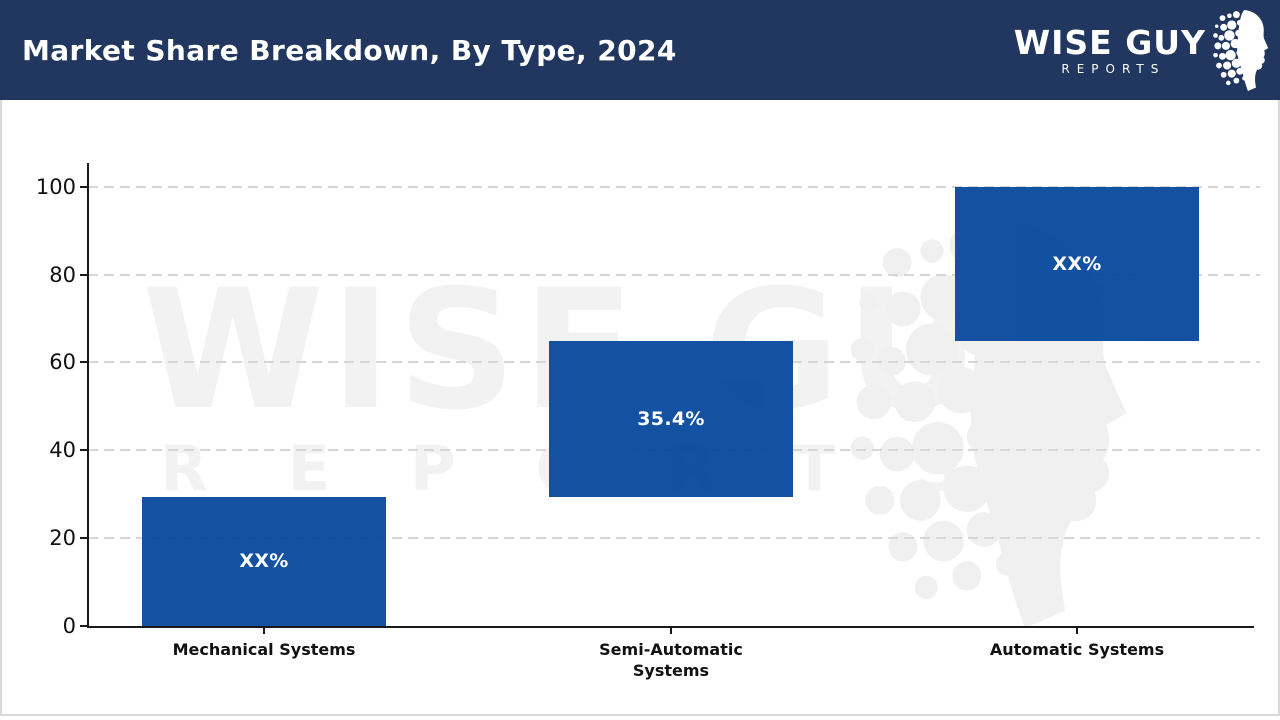 The image size is (1280, 720). Describe the element at coordinates (1077, 649) in the screenshot. I see `x-category-label-automatic-systems: Automatic Systems` at that location.